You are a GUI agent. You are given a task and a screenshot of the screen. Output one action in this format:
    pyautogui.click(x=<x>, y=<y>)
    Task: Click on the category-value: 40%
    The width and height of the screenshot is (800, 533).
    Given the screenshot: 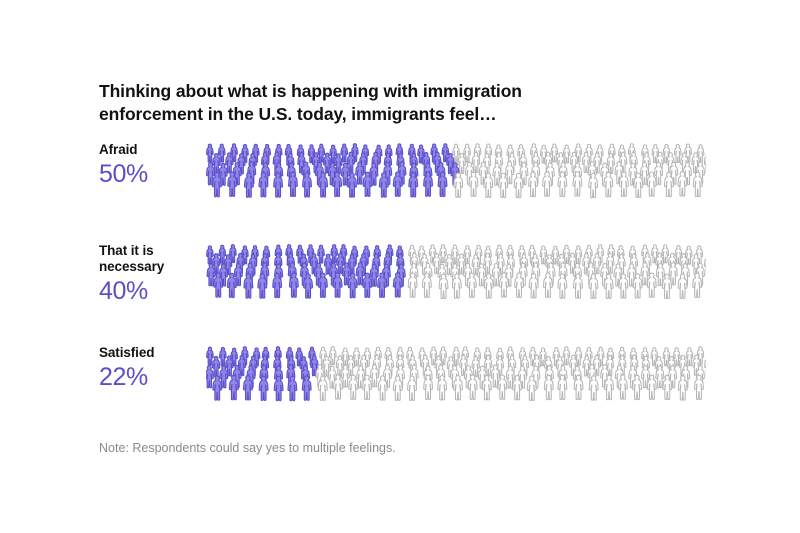 What is the action you would take?
    pyautogui.click(x=123, y=291)
    